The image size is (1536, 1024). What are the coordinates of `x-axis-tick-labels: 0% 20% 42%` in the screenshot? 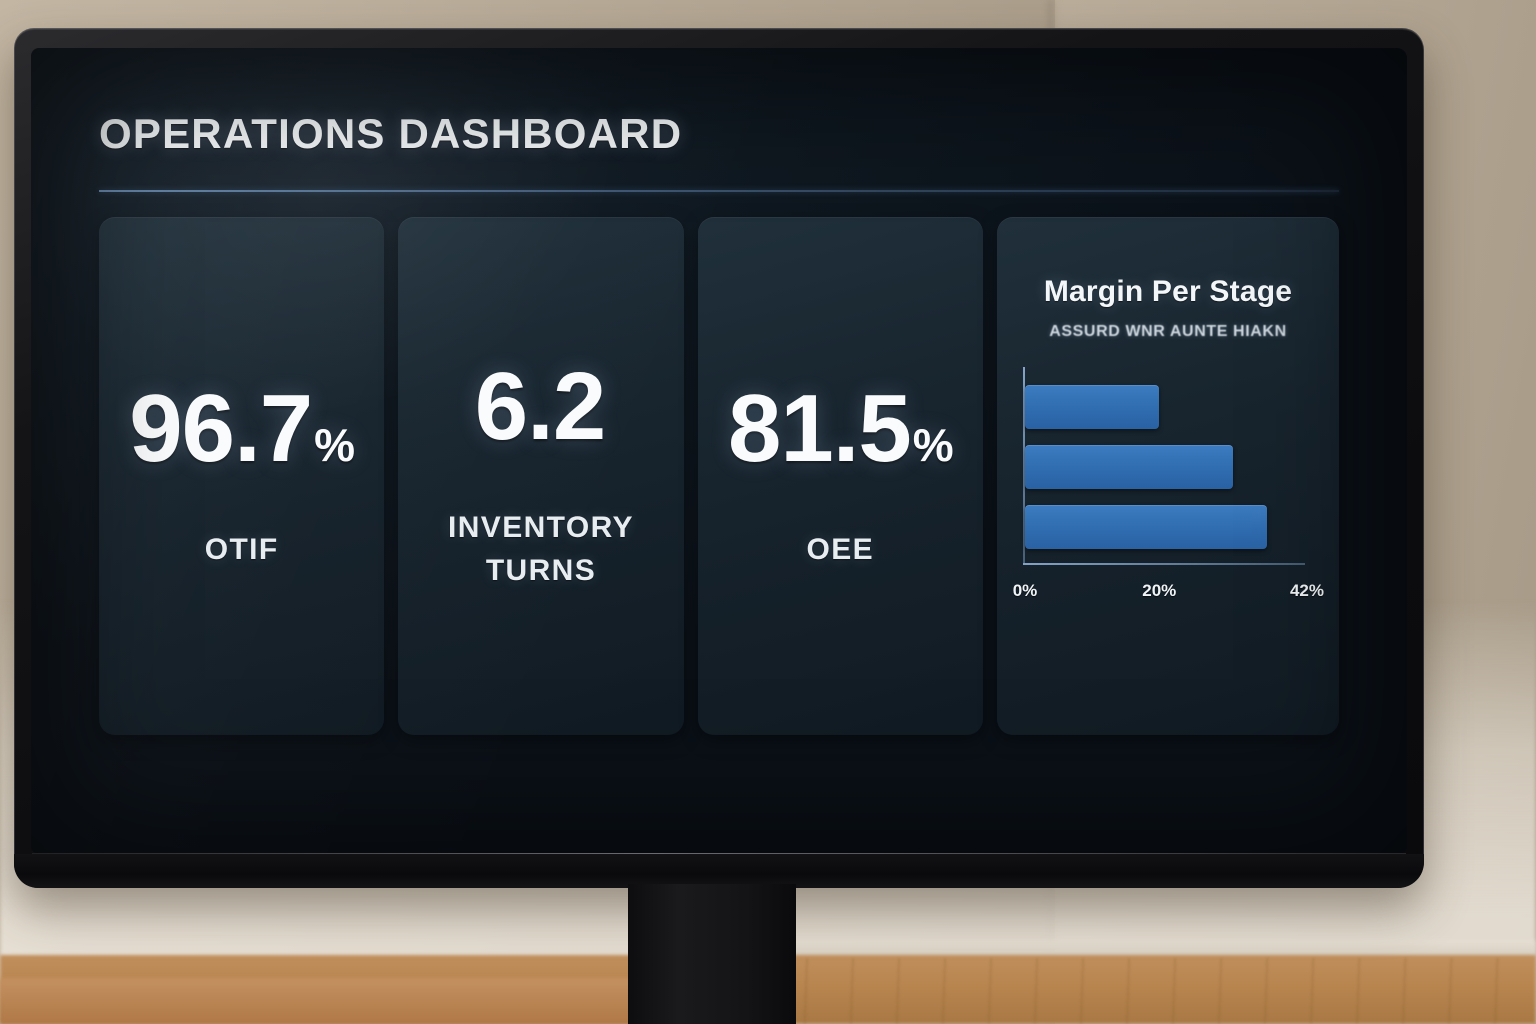 It's located at (1168, 594).